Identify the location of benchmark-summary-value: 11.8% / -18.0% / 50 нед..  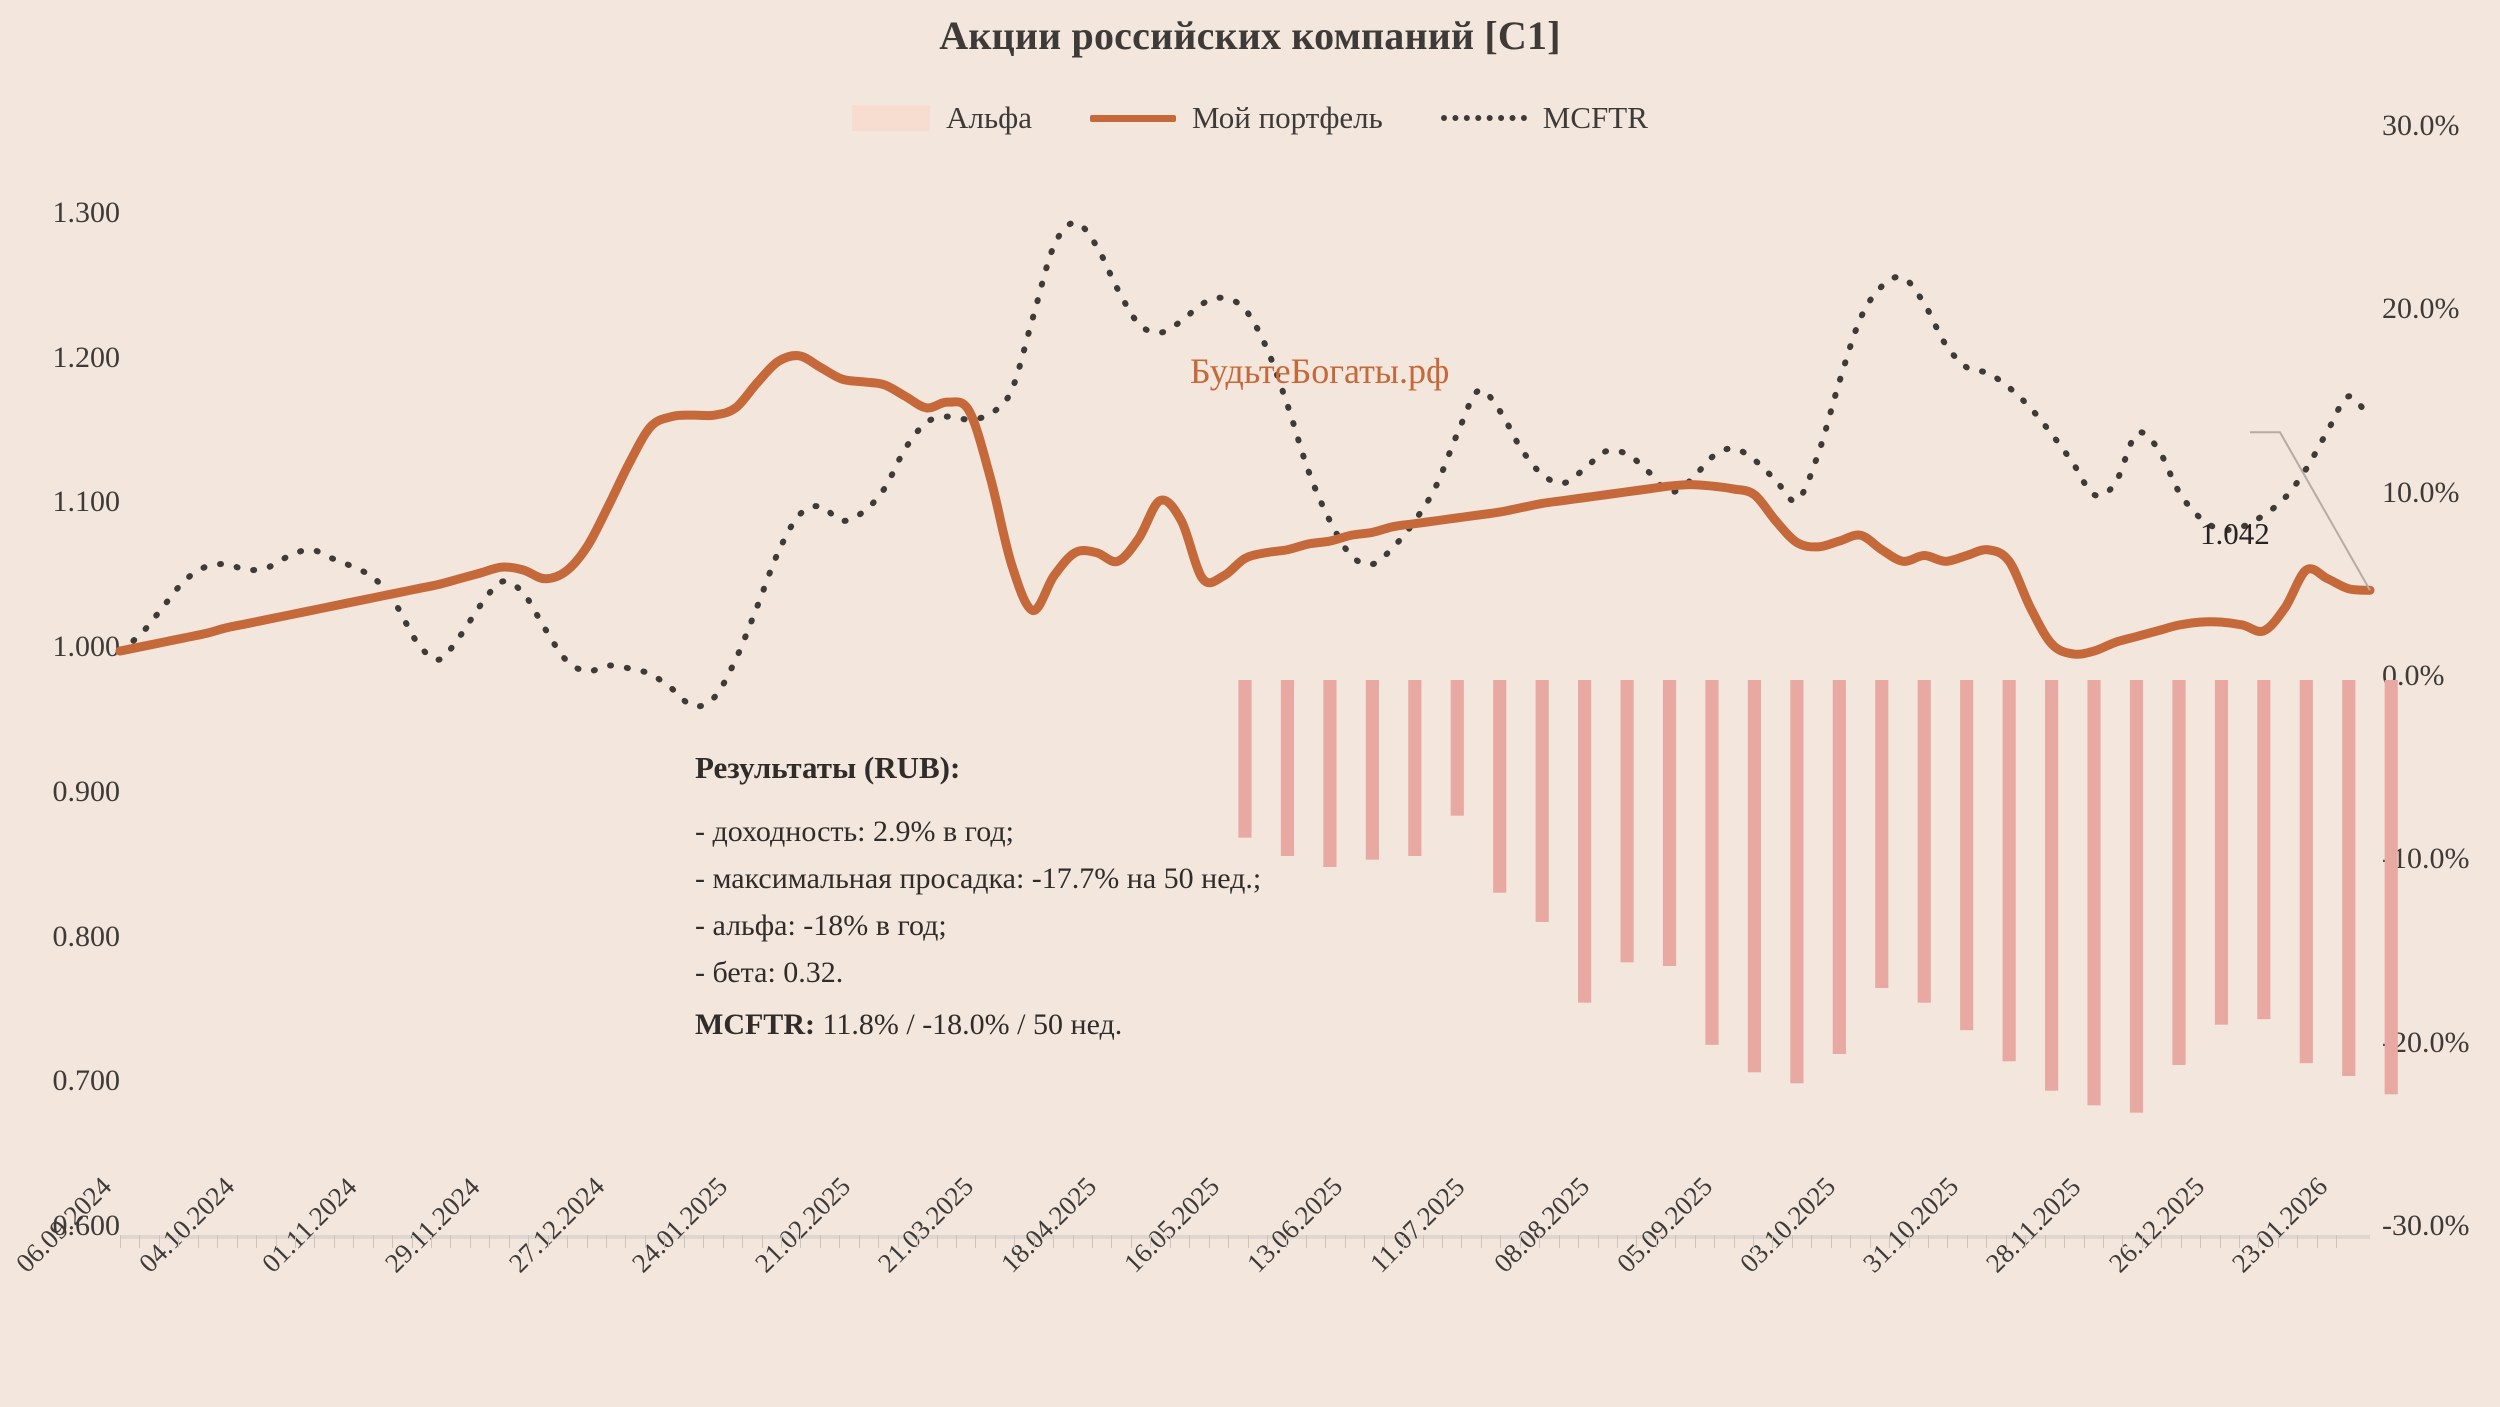
(968, 1024).